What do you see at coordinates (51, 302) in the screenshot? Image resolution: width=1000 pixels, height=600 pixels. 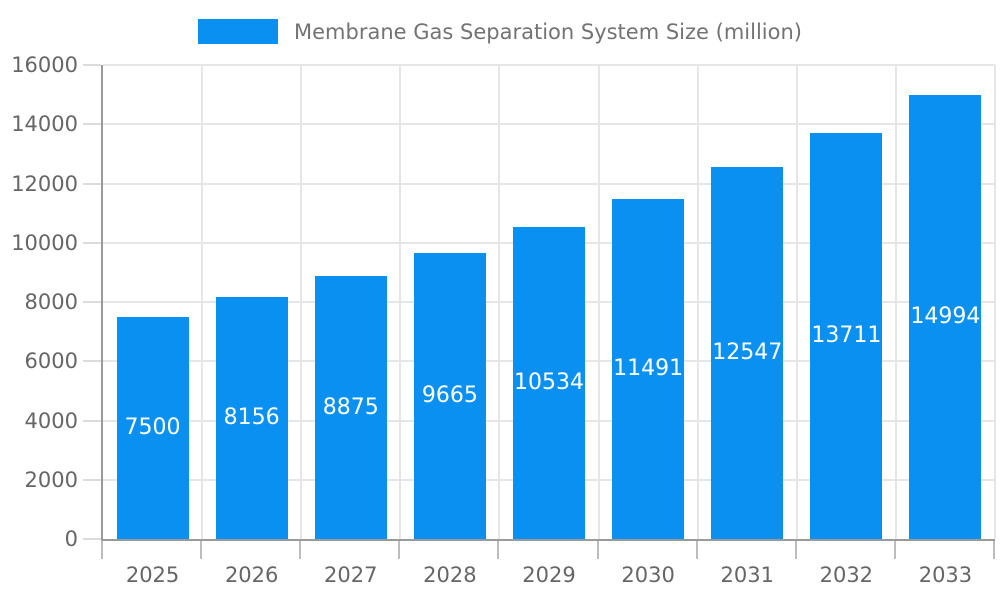 I see `y-tick-label: 8000` at bounding box center [51, 302].